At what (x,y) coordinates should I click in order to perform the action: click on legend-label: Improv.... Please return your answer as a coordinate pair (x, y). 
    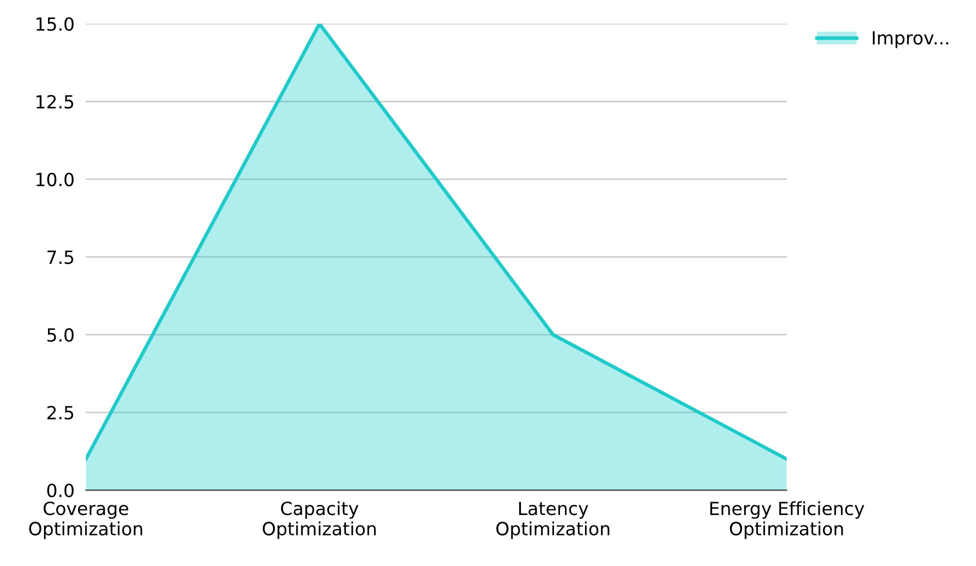
    Looking at the image, I should click on (910, 39).